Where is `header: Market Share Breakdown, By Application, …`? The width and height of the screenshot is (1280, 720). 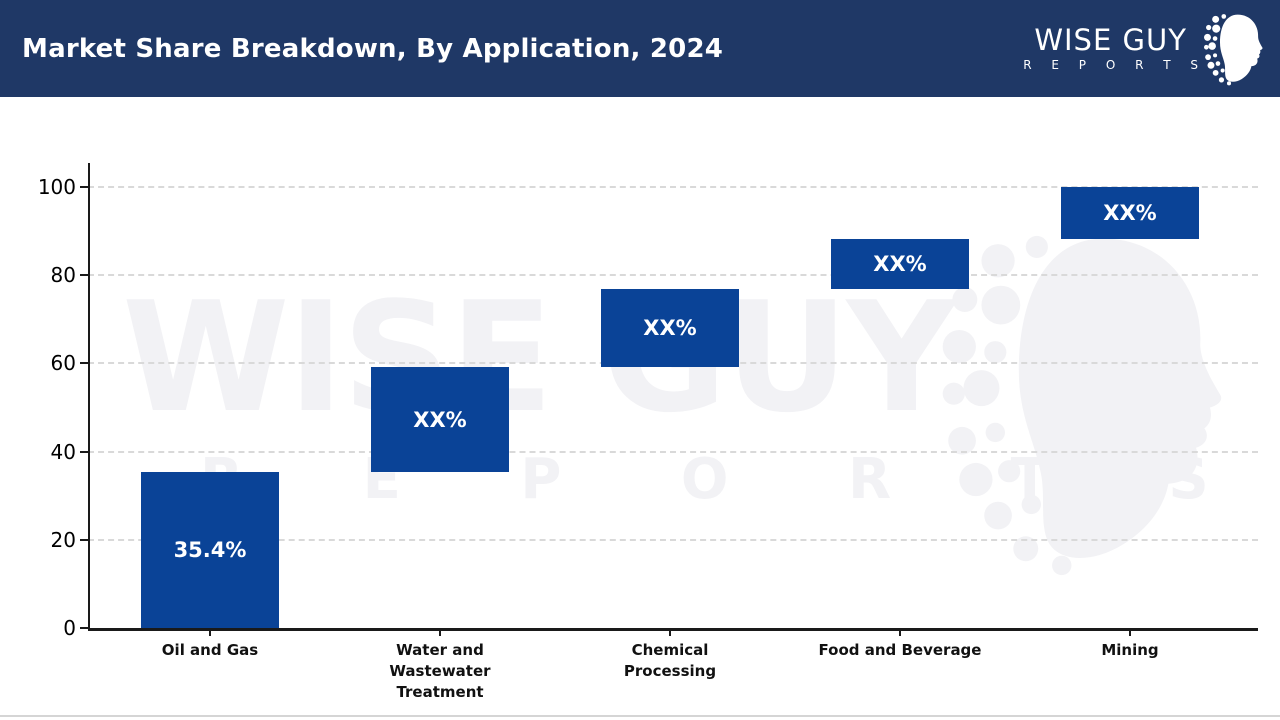 header: Market Share Breakdown, By Application, … is located at coordinates (640, 48).